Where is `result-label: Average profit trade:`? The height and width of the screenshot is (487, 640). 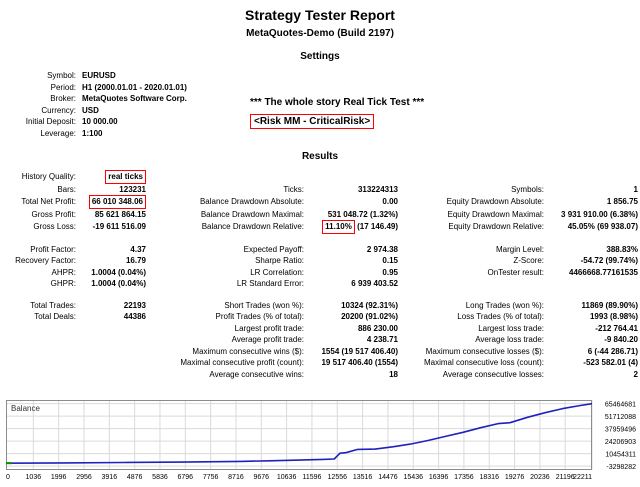
result-label: Average profit trade: is located at coordinates (267, 339).